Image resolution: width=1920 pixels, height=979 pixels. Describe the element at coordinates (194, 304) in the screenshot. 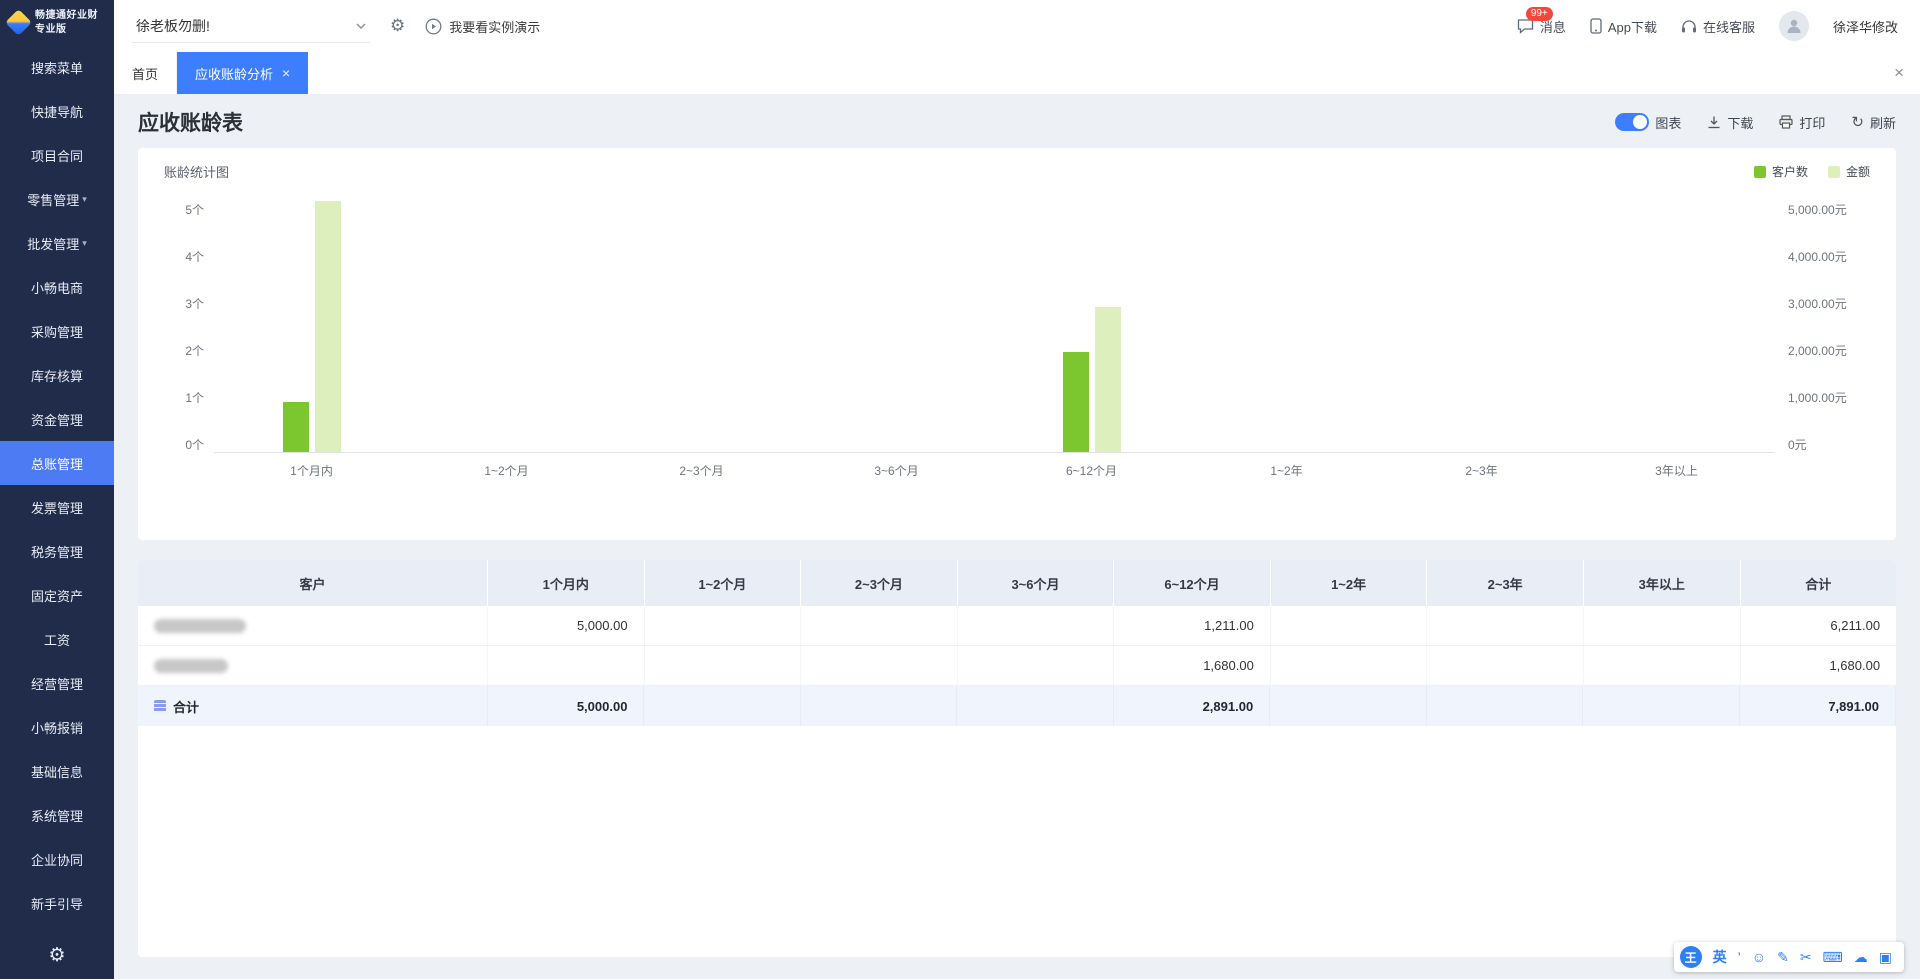

I see `axis-tick: 3个` at that location.